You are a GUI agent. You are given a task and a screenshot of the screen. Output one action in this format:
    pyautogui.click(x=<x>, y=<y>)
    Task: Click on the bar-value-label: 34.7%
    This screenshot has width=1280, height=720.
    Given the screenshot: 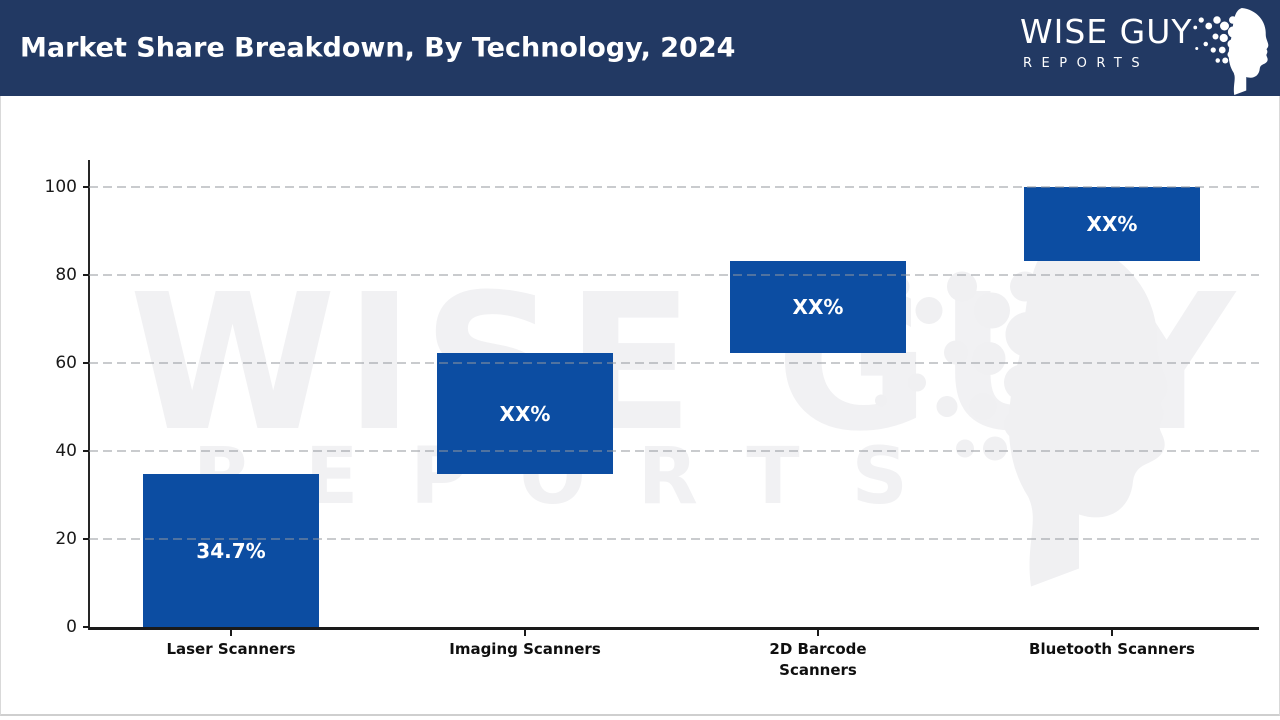 What is the action you would take?
    pyautogui.click(x=231, y=550)
    